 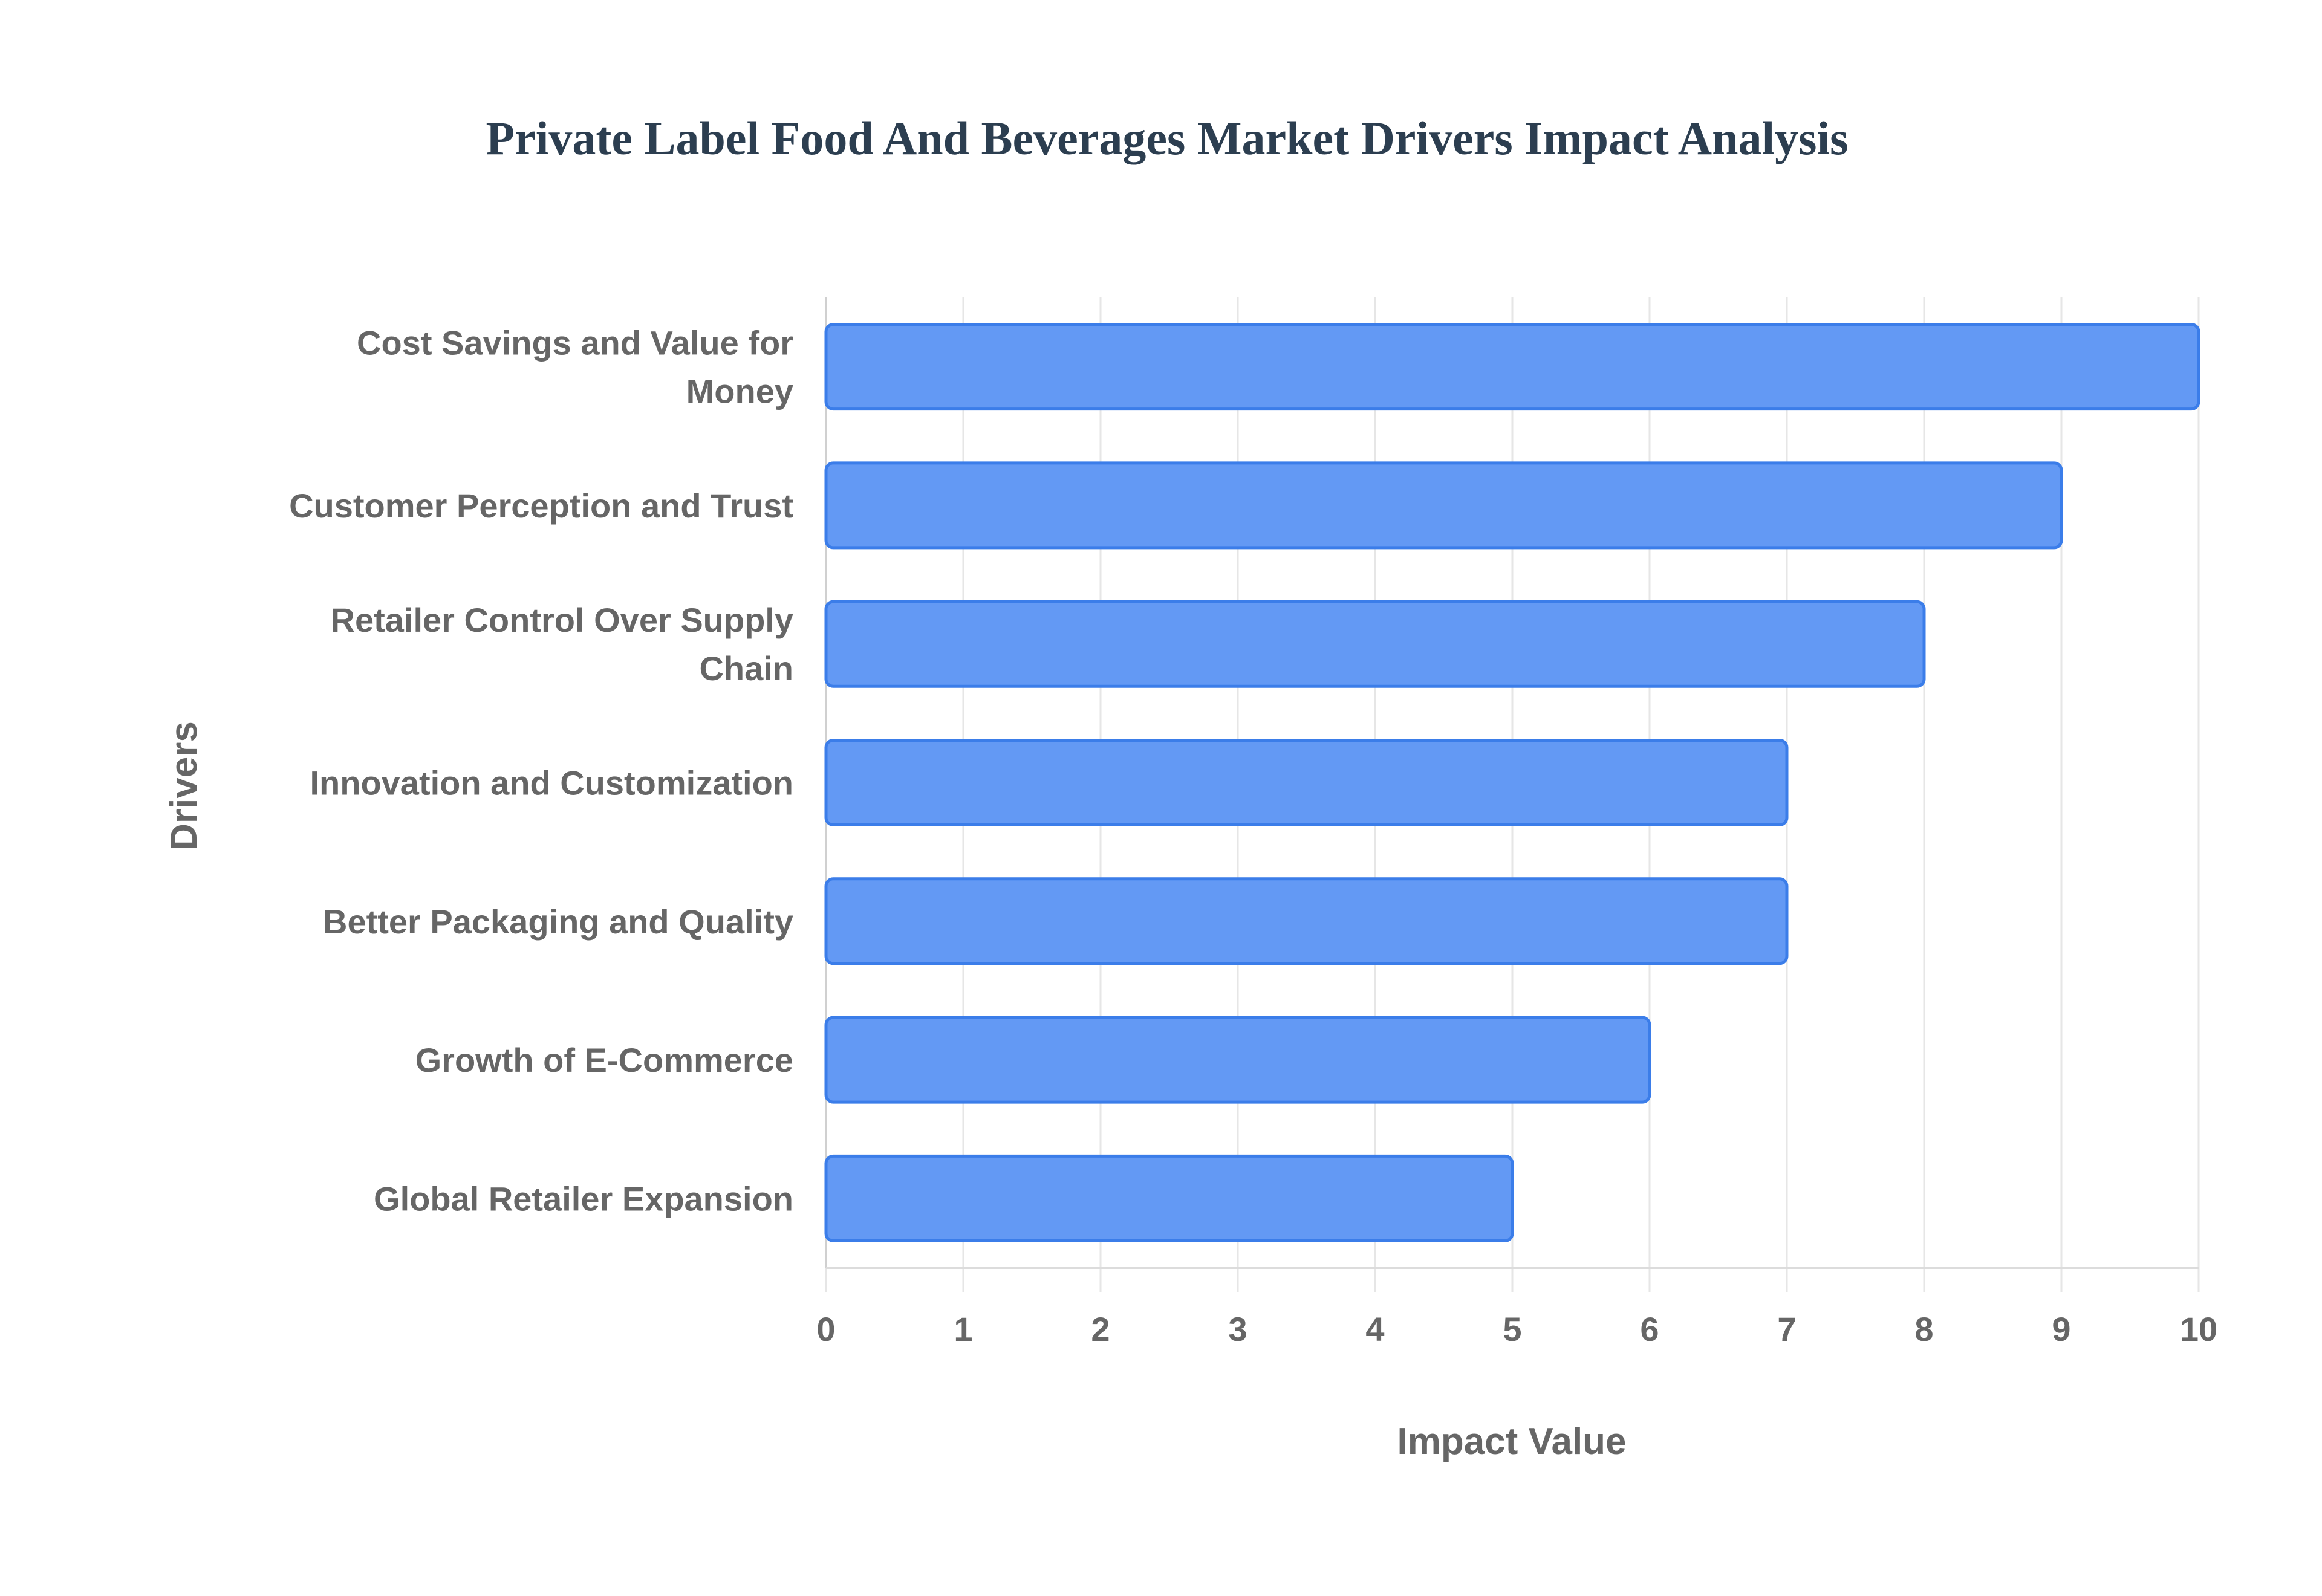 What do you see at coordinates (1650, 1329) in the screenshot?
I see `x-tick-label: 6` at bounding box center [1650, 1329].